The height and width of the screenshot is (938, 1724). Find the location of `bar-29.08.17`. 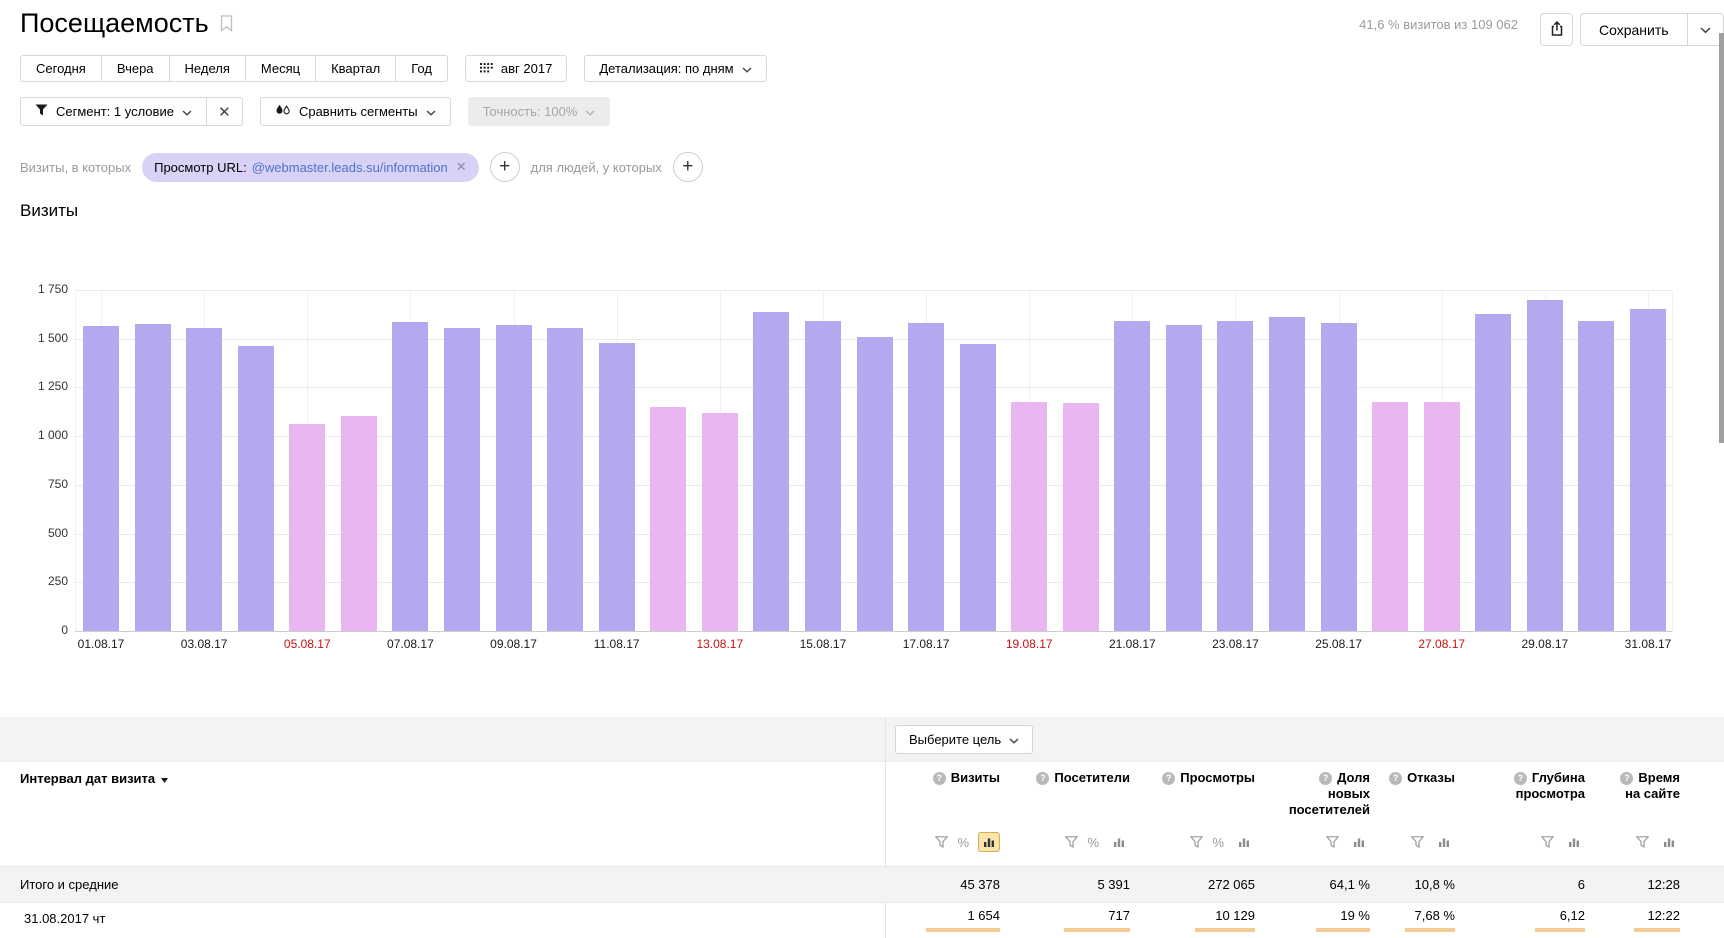

bar-29.08.17 is located at coordinates (1544, 465).